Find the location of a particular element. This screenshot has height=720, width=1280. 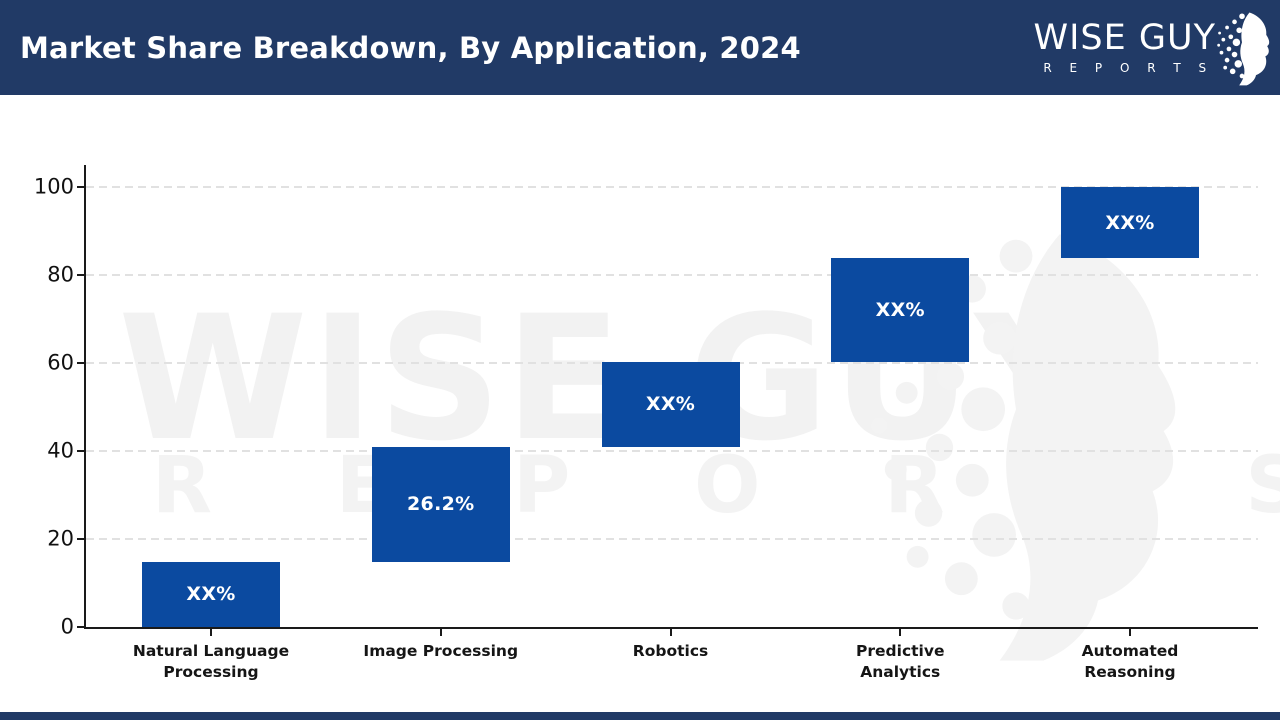

x-category-label-line: Natural Language is located at coordinates (211, 651).